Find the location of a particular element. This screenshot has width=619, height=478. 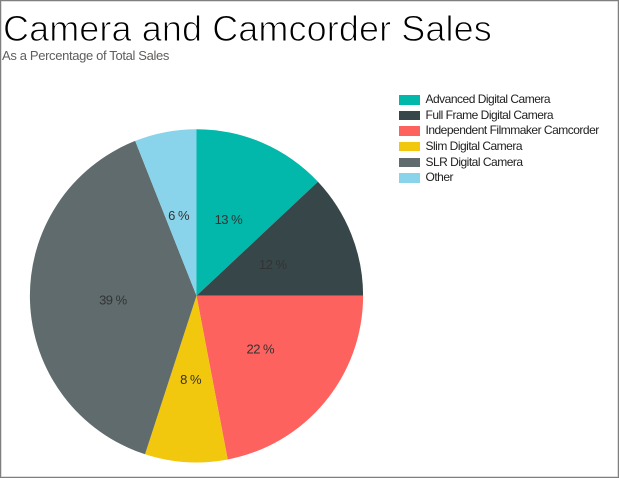

svg-text: 8 % is located at coordinates (191, 379).